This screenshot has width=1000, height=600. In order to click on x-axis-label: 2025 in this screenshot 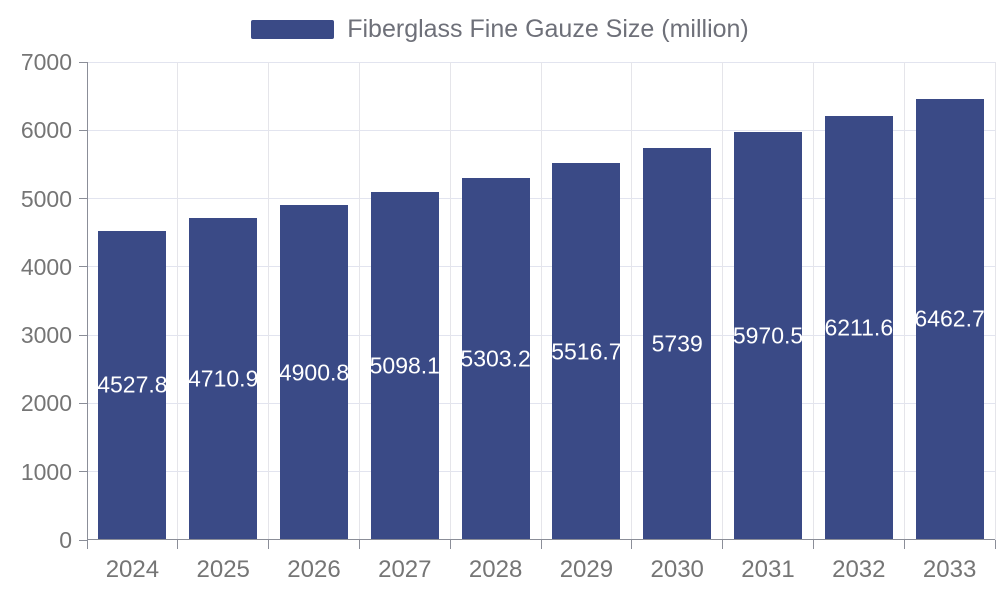, I will do `click(223, 569)`.